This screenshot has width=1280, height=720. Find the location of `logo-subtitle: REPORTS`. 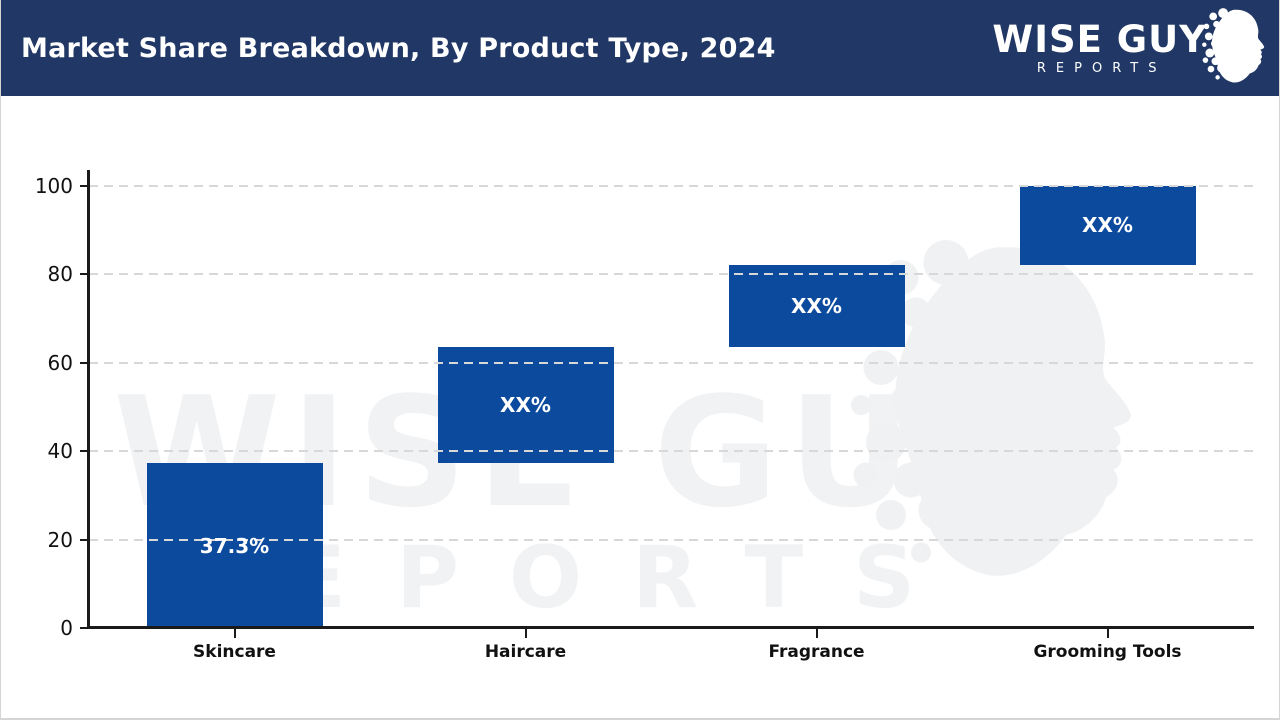

logo-subtitle: REPORTS is located at coordinates (1101, 68).